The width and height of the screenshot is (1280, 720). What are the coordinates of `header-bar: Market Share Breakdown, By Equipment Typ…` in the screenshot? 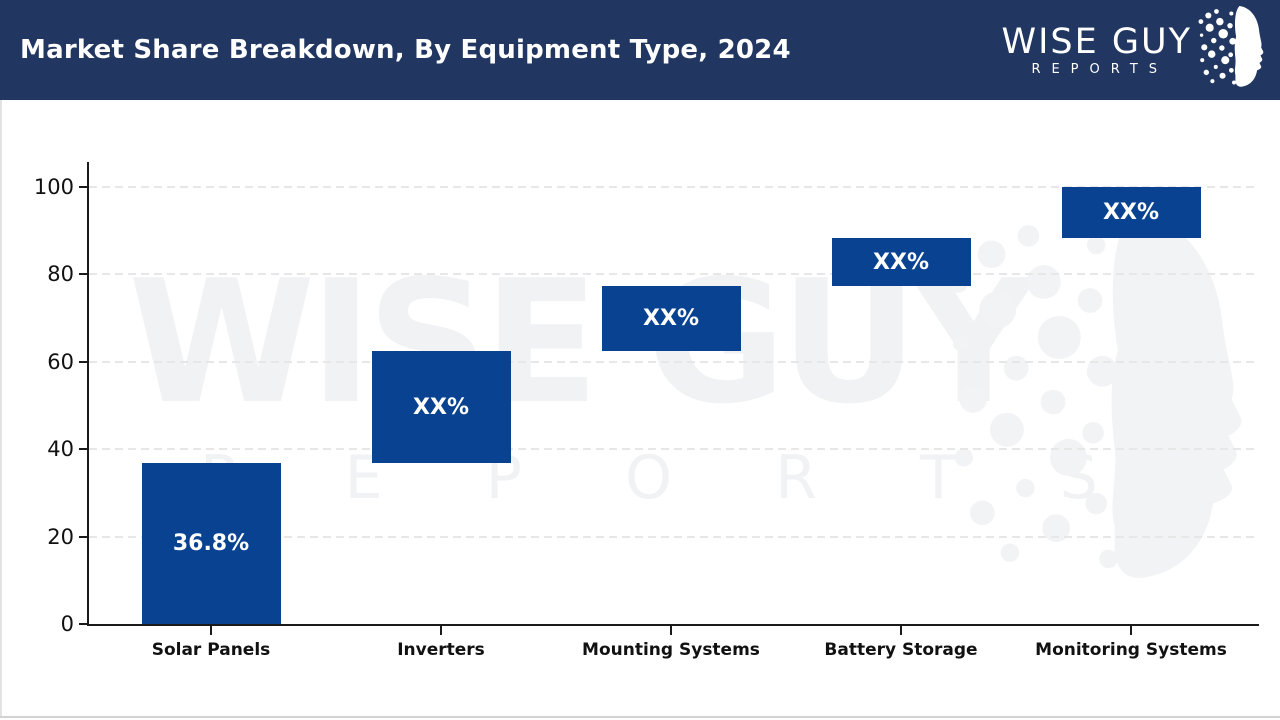 It's located at (640, 50).